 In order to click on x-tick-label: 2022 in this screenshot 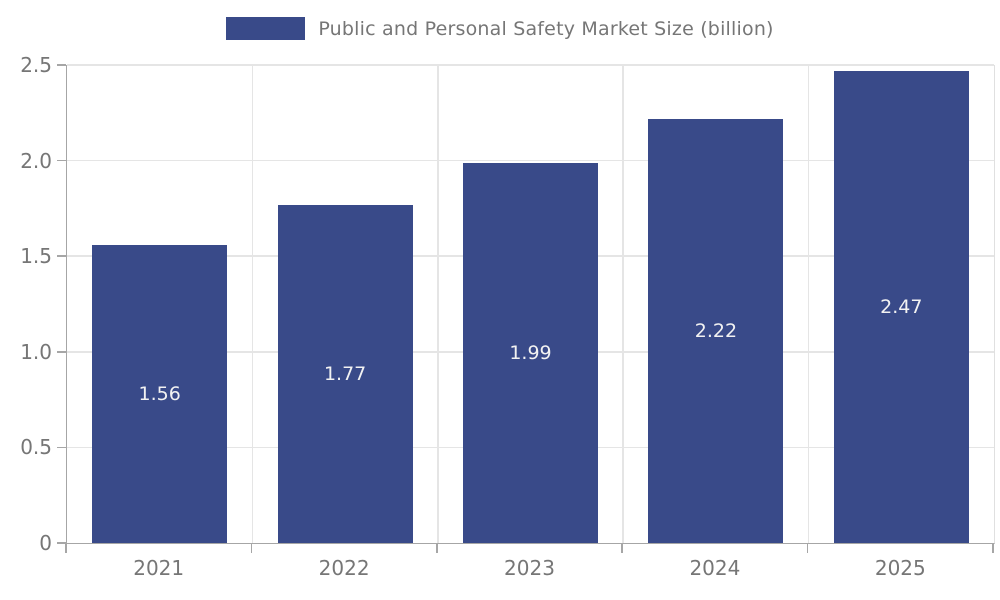, I will do `click(344, 568)`.